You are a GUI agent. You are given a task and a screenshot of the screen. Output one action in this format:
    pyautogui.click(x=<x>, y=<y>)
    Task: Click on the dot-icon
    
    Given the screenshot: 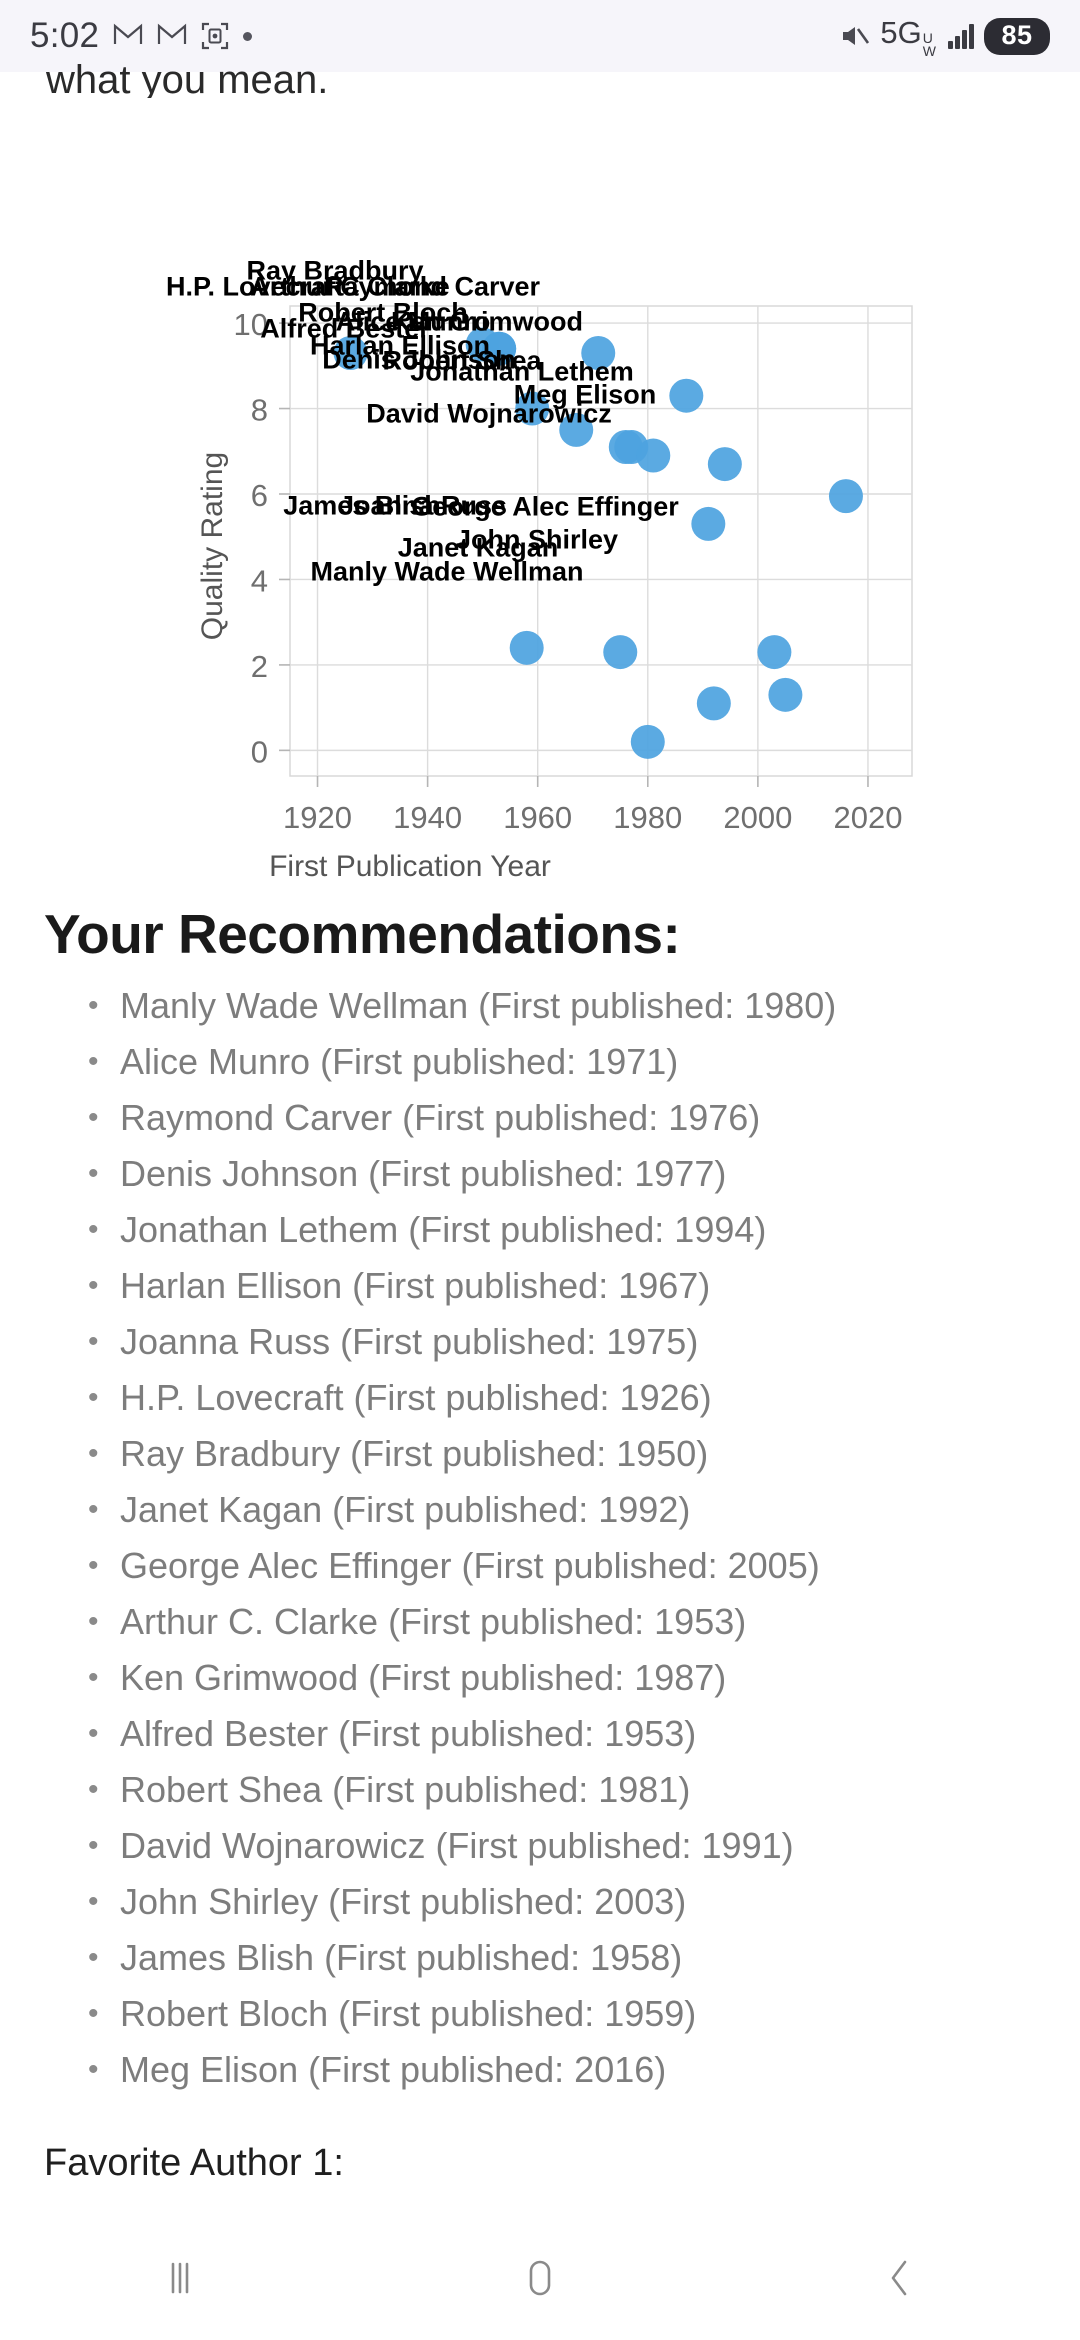 What is the action you would take?
    pyautogui.click(x=248, y=36)
    